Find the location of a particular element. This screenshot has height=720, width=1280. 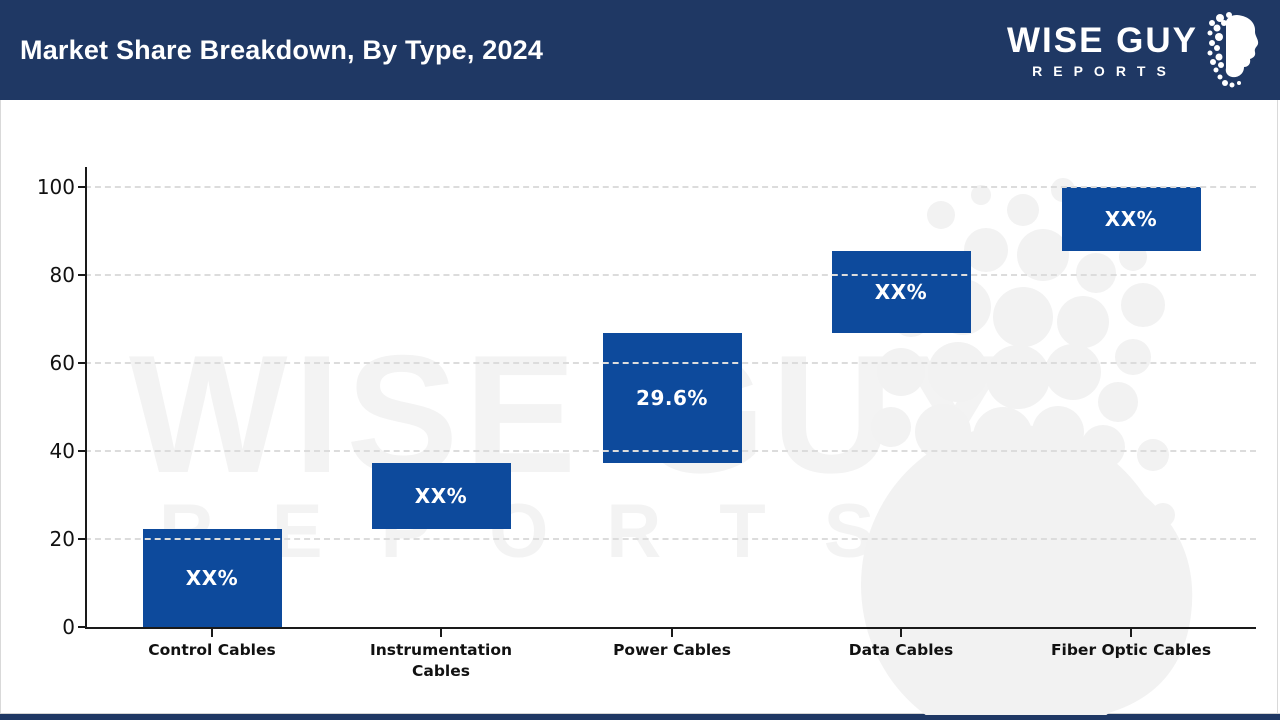

y-axis-line is located at coordinates (86, 398).